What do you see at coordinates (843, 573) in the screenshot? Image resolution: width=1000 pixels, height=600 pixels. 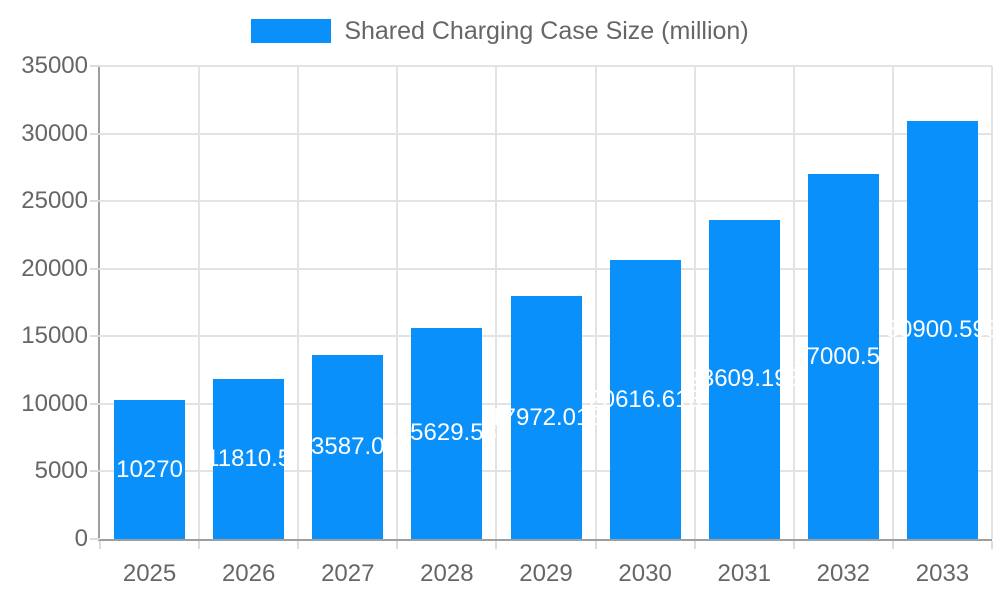 I see `x-axis-tick-label: 2032` at bounding box center [843, 573].